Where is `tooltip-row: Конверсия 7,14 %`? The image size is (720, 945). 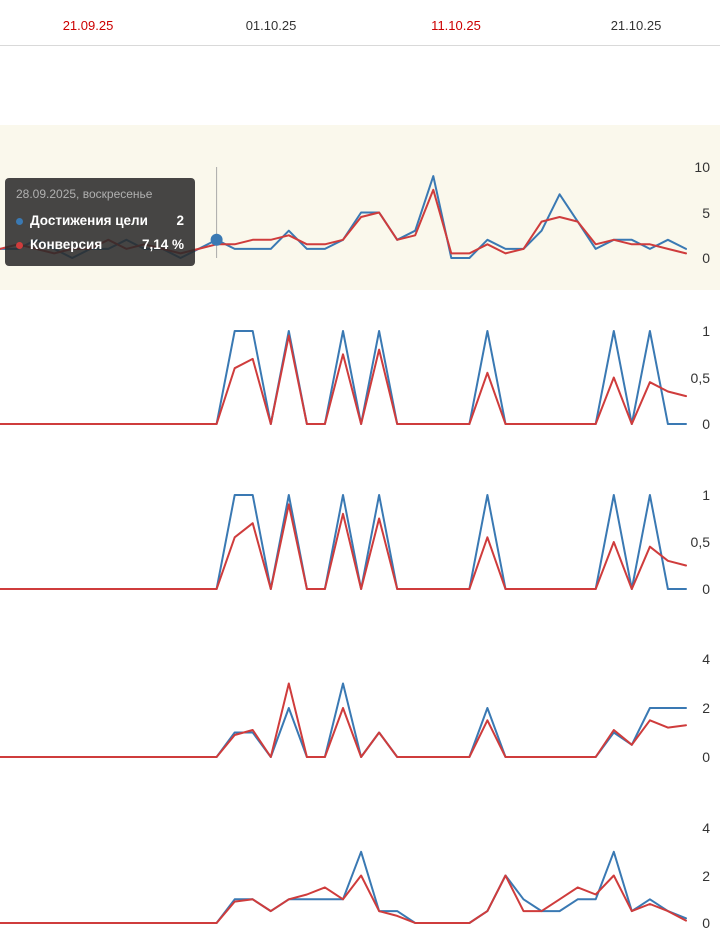
tooltip-row: Конверсия 7,14 % is located at coordinates (100, 245).